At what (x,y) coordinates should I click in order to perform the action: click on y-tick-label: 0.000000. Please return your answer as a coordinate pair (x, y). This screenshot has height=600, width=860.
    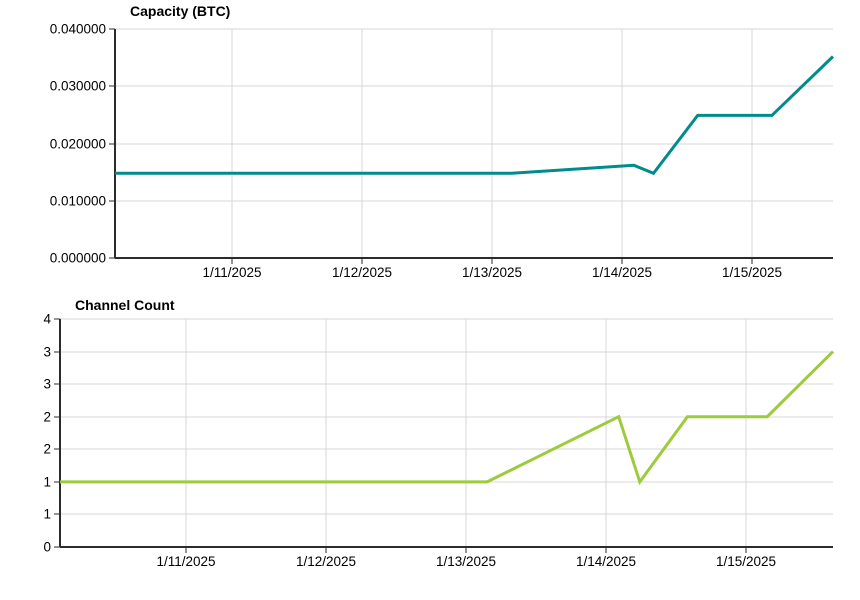
    Looking at the image, I should click on (78, 258).